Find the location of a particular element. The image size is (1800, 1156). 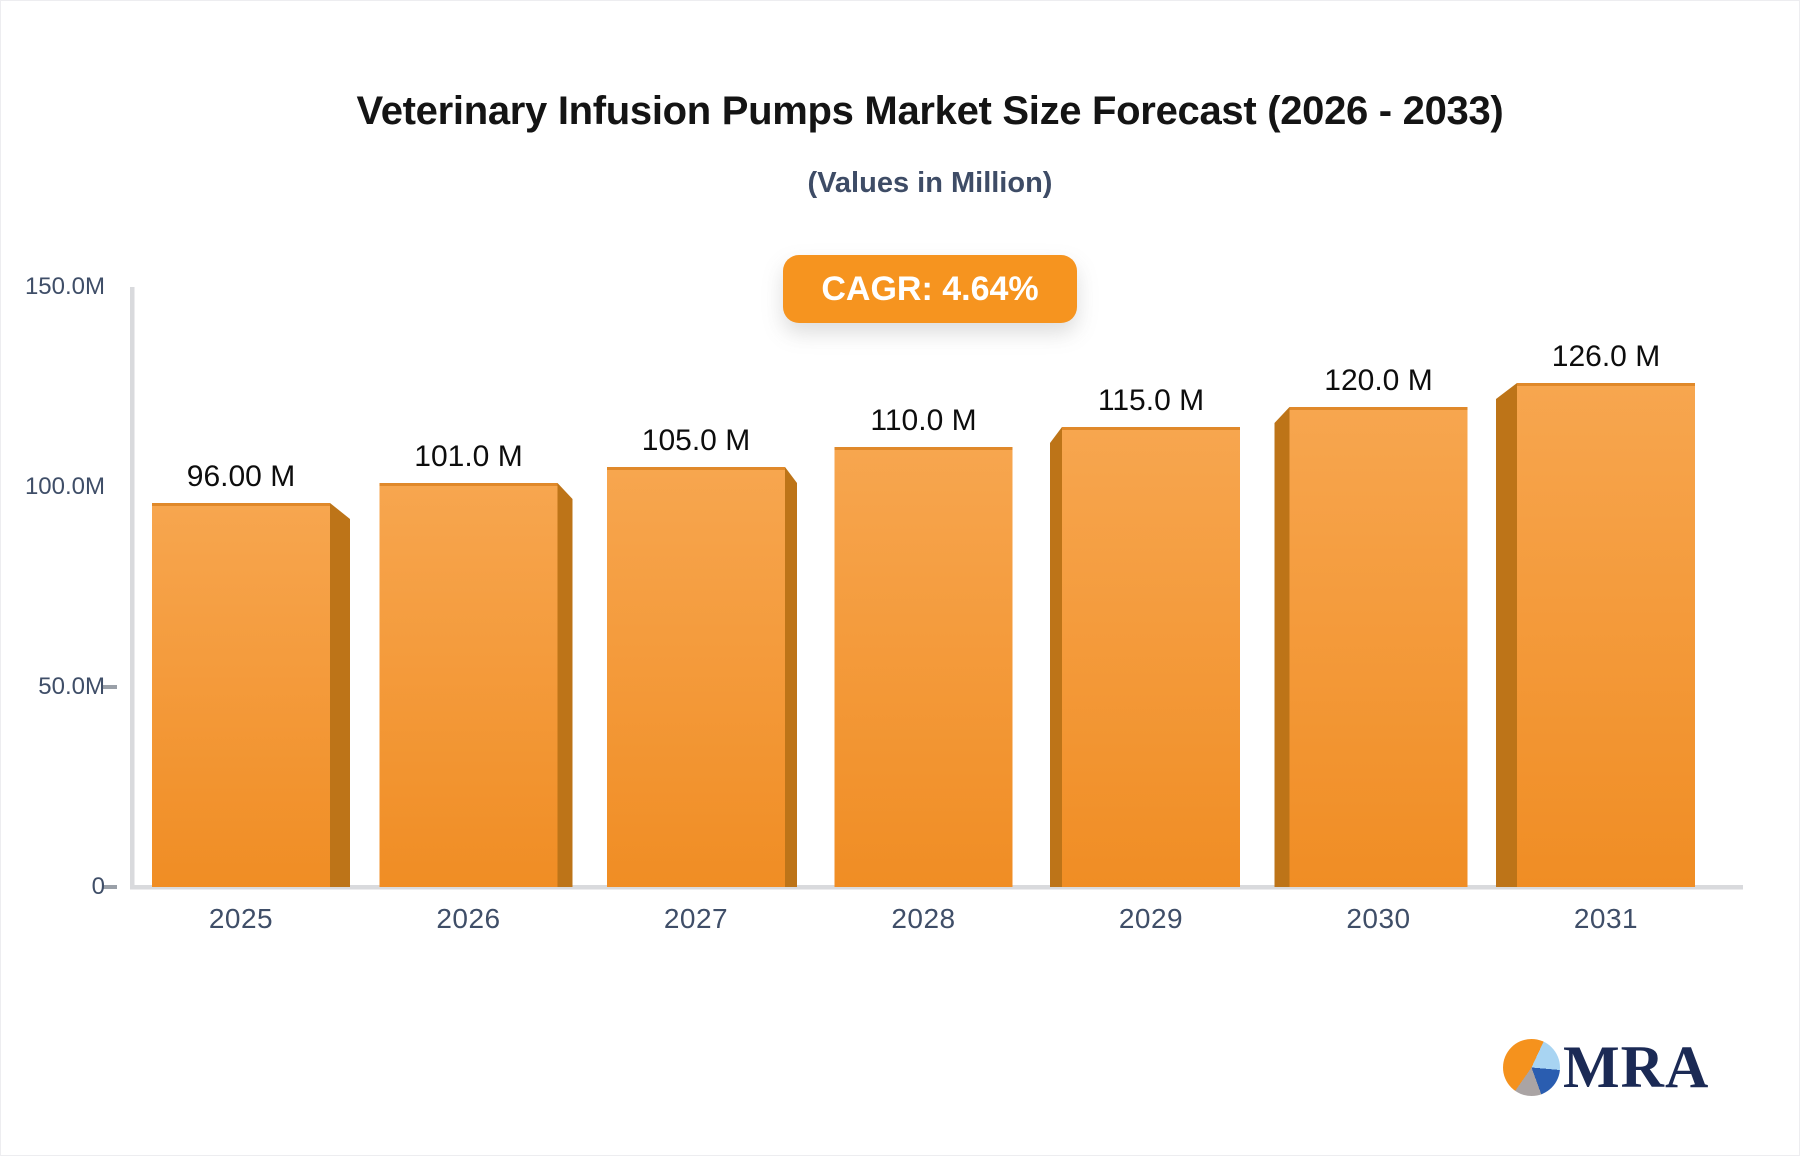

badge-row: CAGR: 4.64% is located at coordinates (930, 289).